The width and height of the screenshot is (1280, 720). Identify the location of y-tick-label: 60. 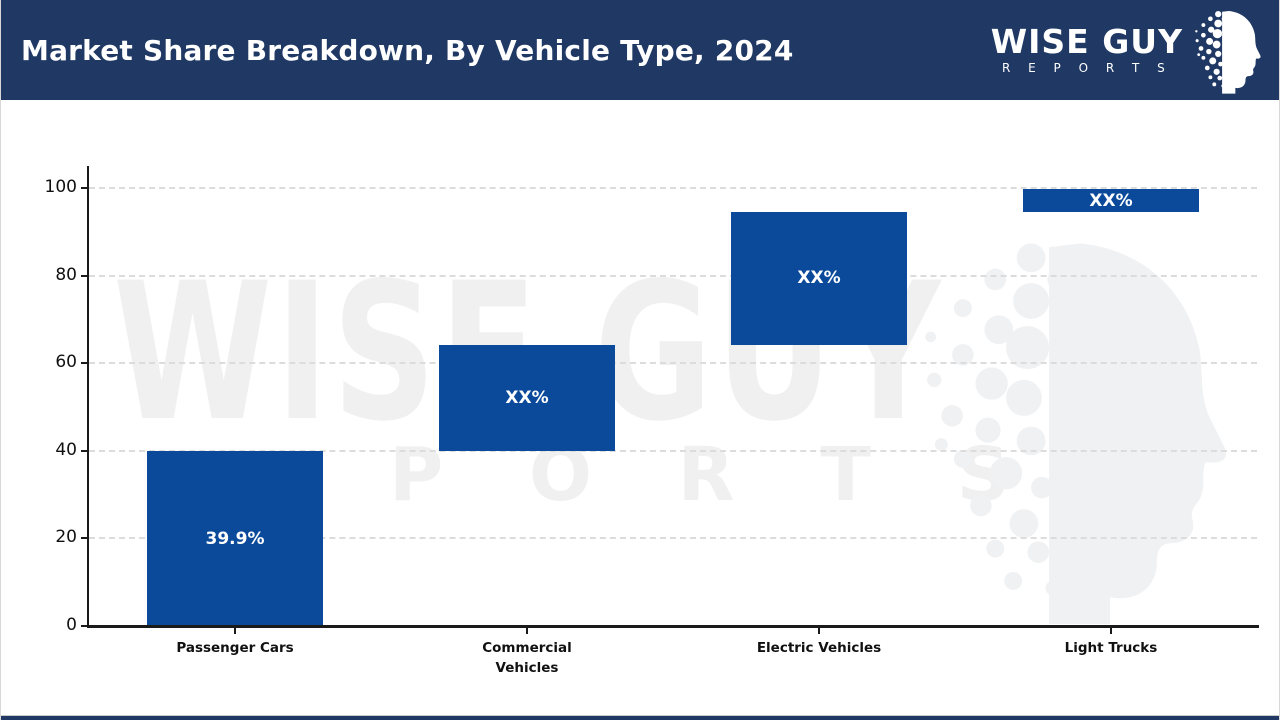
(66, 362).